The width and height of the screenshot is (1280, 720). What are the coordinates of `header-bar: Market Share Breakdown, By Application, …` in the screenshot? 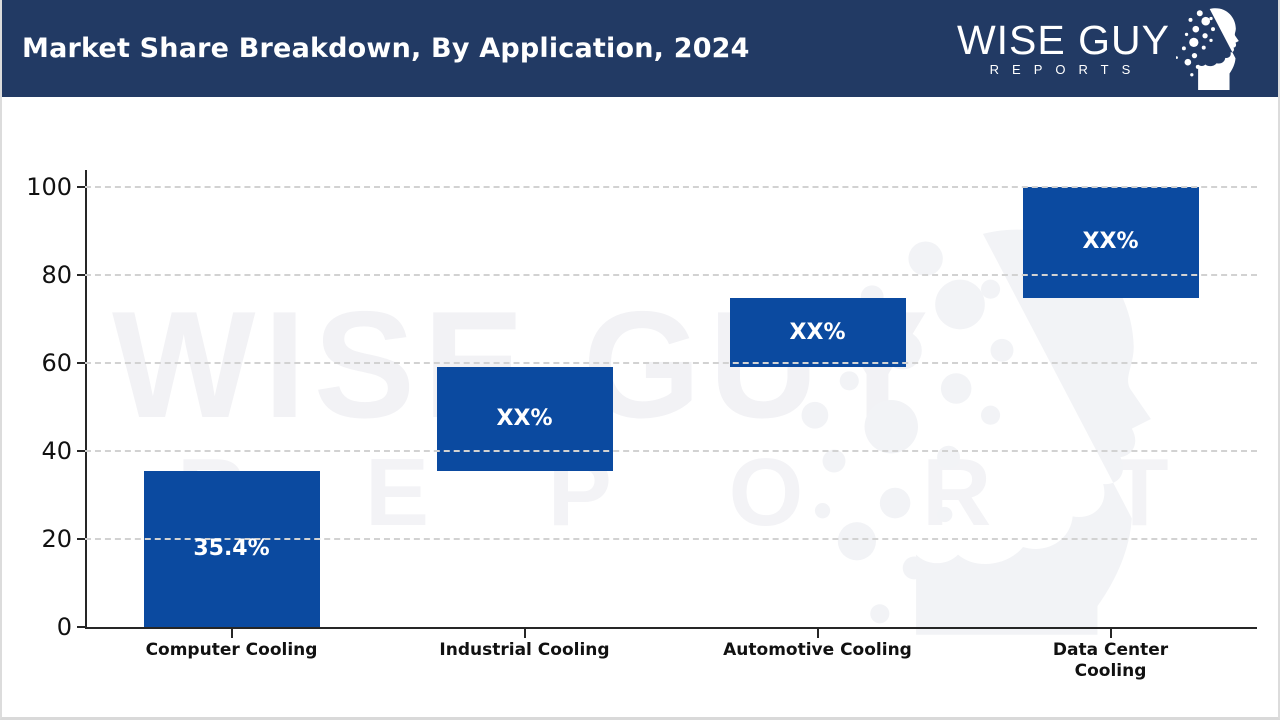 It's located at (640, 48).